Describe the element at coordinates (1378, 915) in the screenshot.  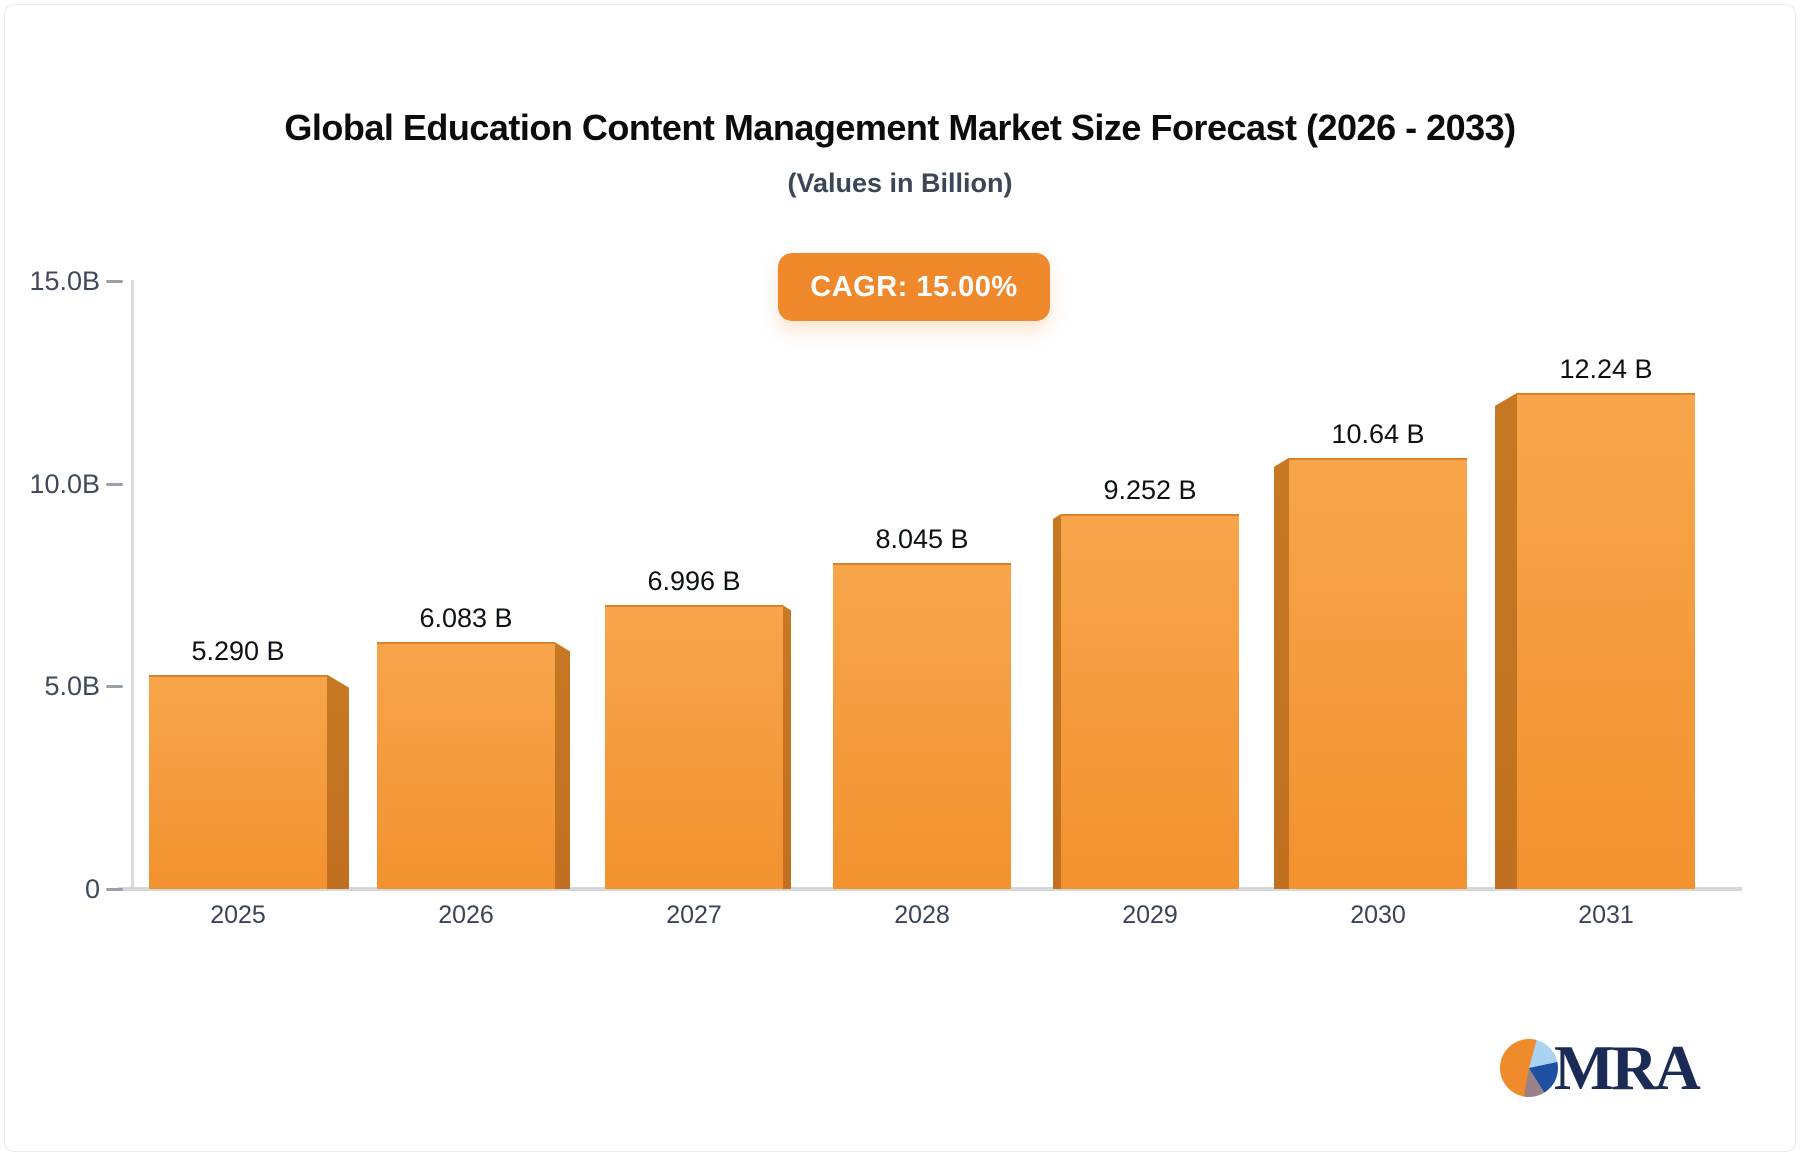
I see `x-axis-label: 2030` at that location.